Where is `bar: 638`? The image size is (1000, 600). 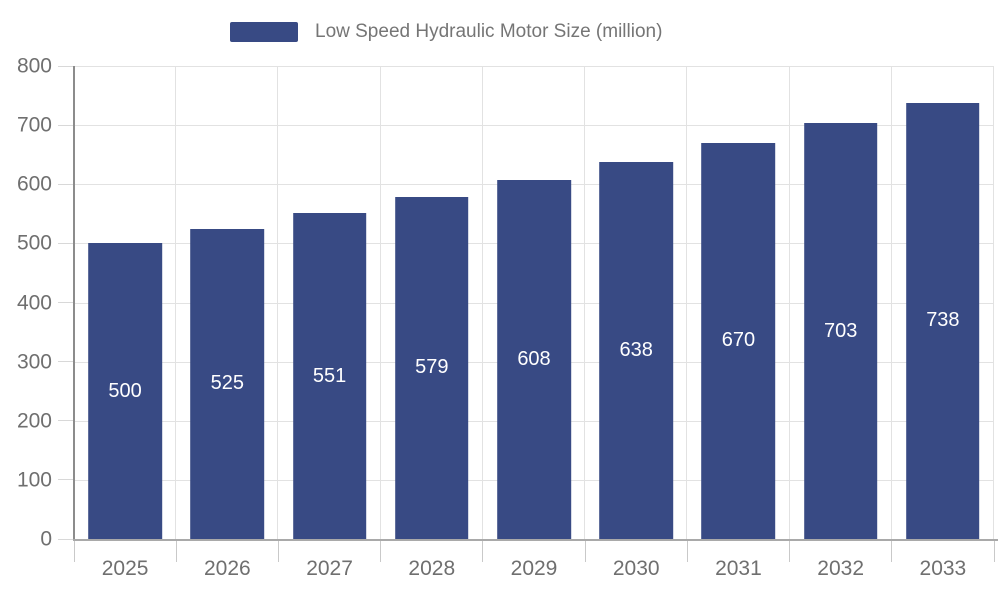 bar: 638 is located at coordinates (636, 350).